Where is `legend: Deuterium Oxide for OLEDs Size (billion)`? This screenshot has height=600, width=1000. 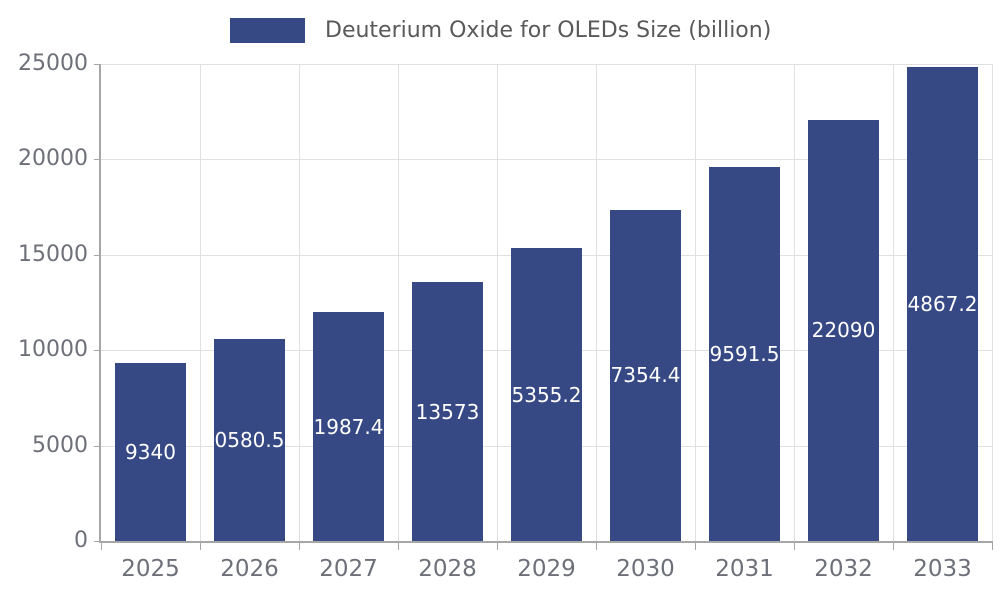
legend: Deuterium Oxide for OLEDs Size (billion) is located at coordinates (500, 30).